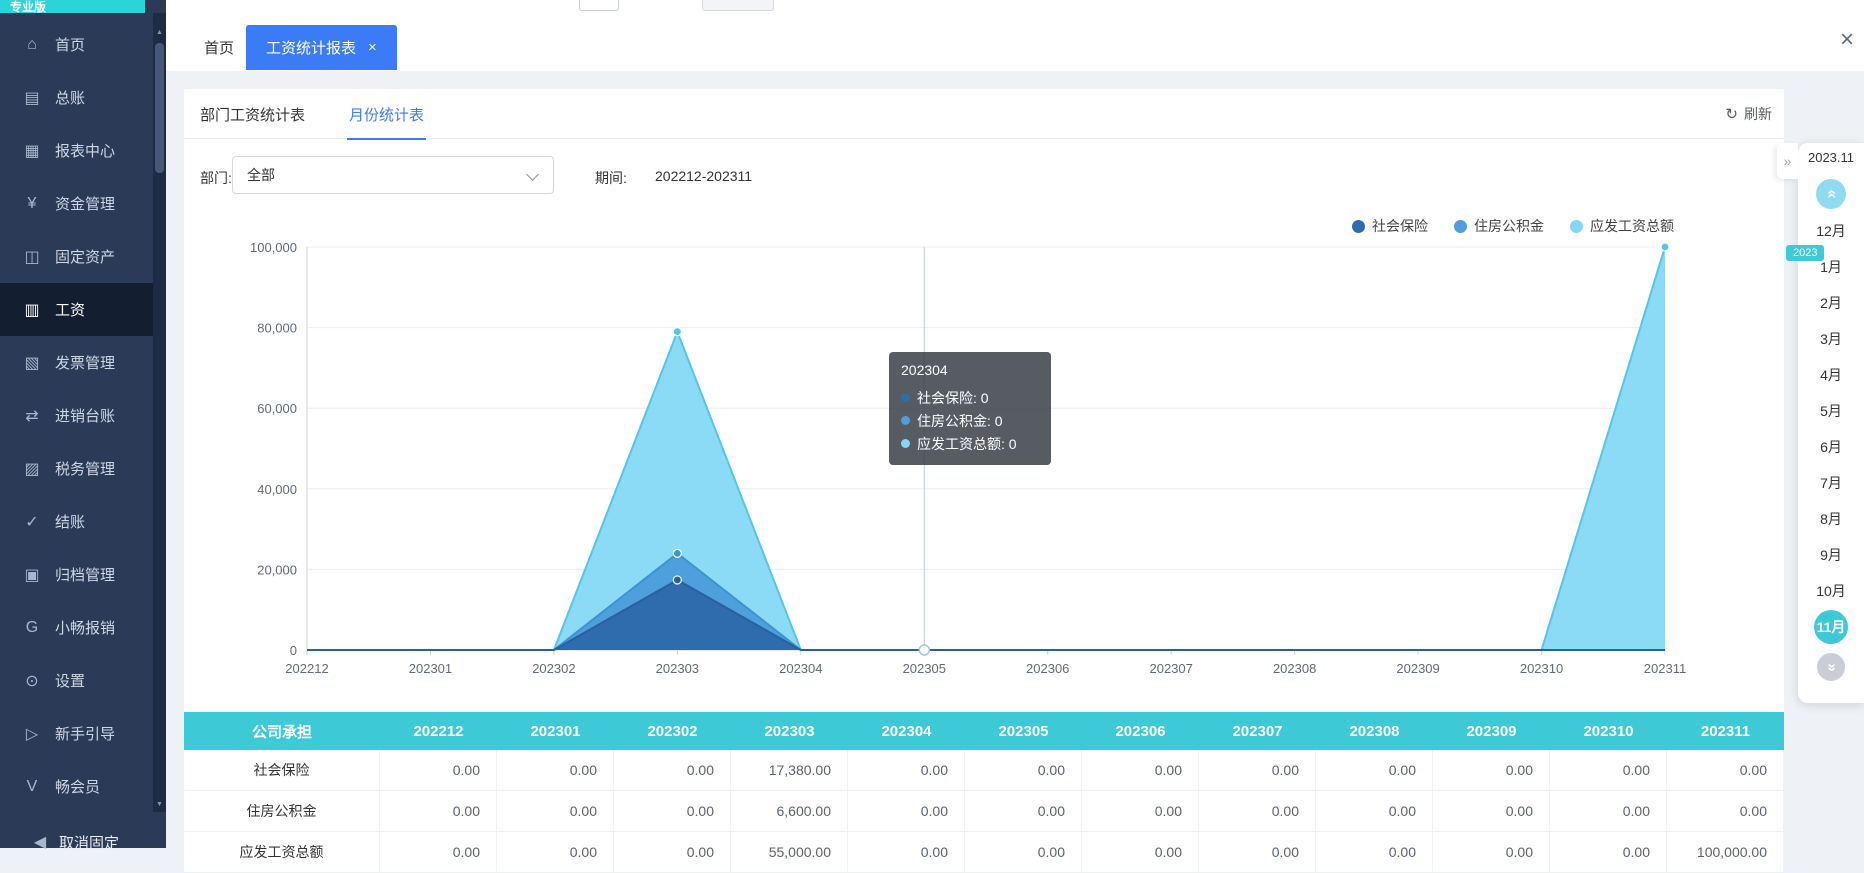  Describe the element at coordinates (83, 733) in the screenshot. I see `sidebar-item-beginner-guide: ▷新手引导` at that location.